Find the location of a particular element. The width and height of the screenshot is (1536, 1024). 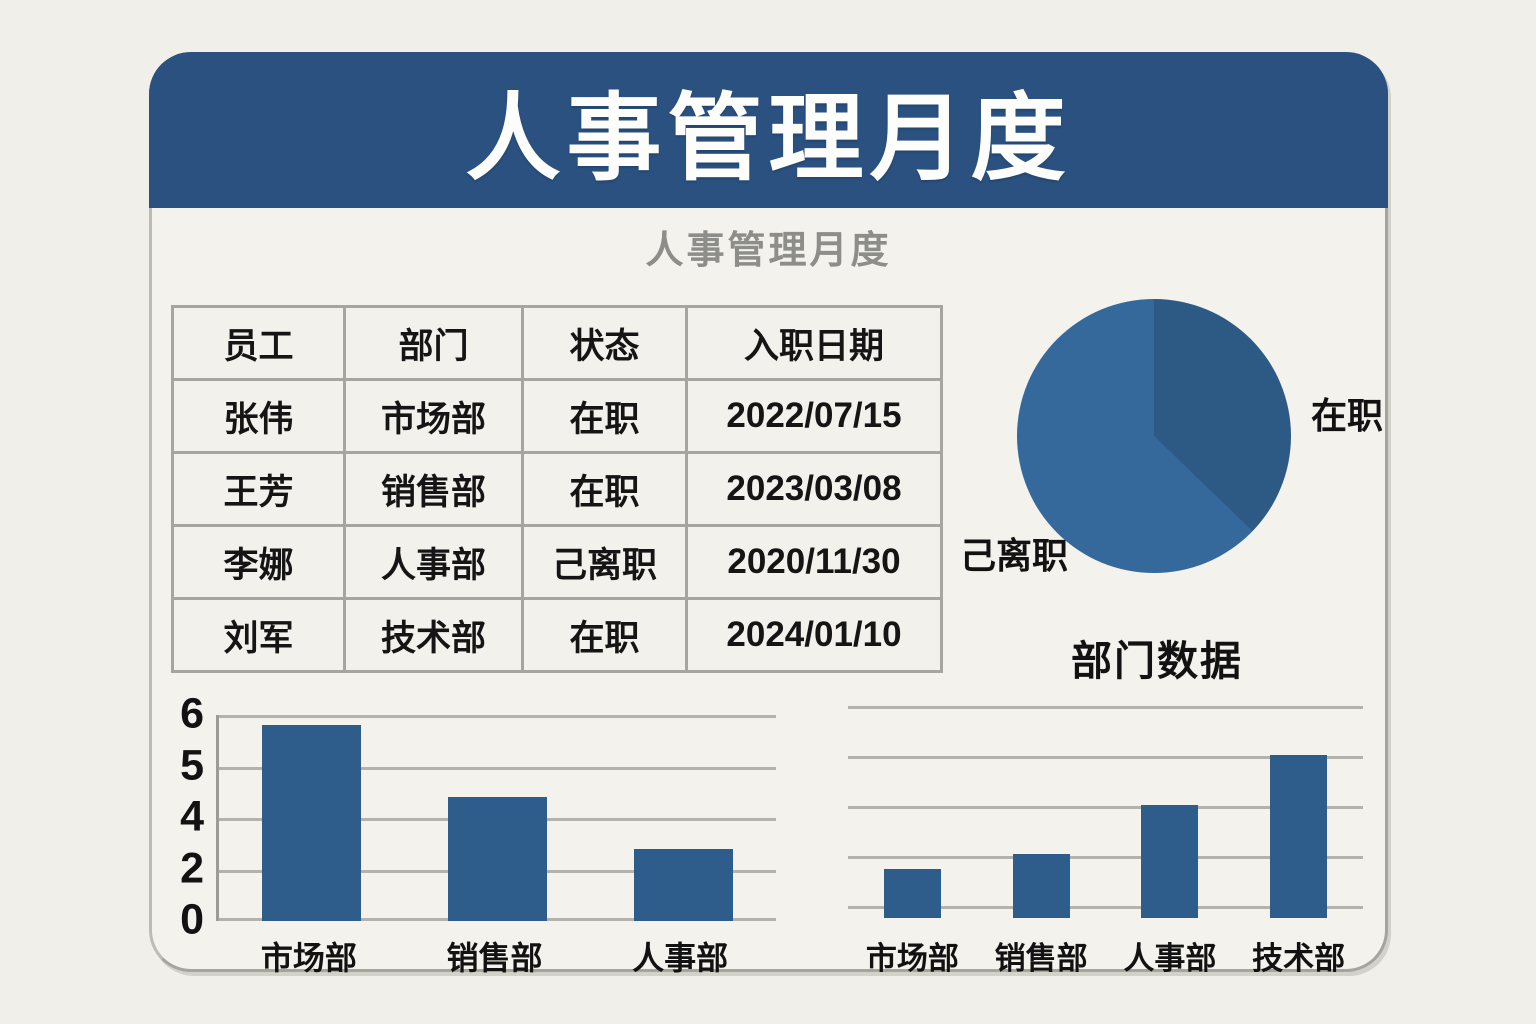

table-cell: 市场部 is located at coordinates (433, 416).